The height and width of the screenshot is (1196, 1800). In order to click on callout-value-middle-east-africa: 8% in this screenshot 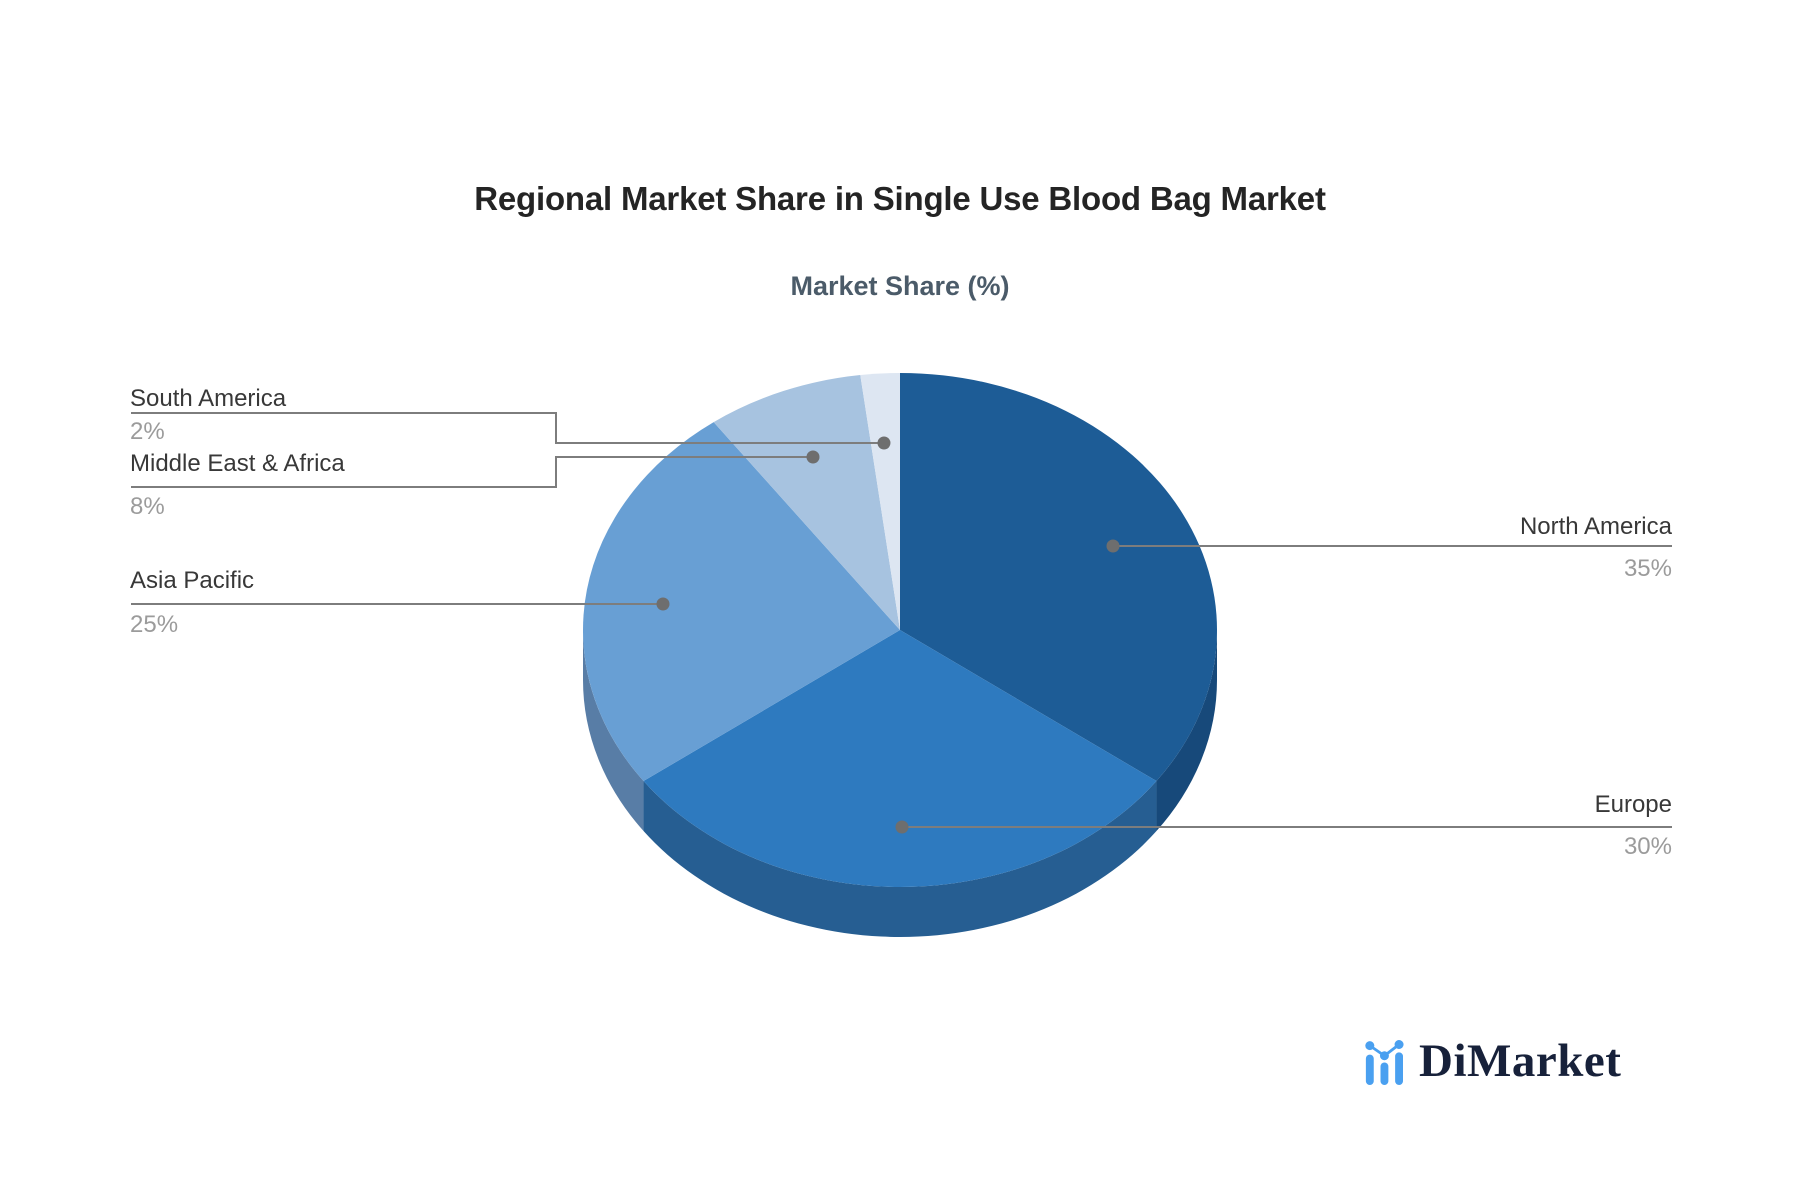, I will do `click(147, 506)`.